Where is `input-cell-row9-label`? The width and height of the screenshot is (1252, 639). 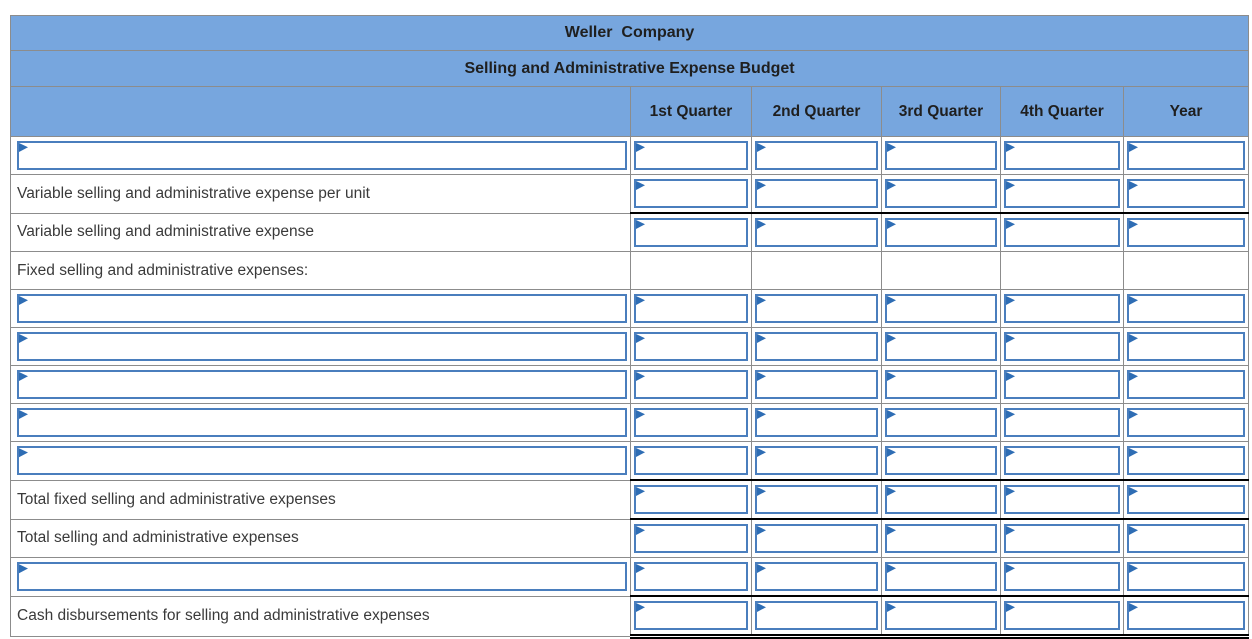
input-cell-row9-label is located at coordinates (322, 461).